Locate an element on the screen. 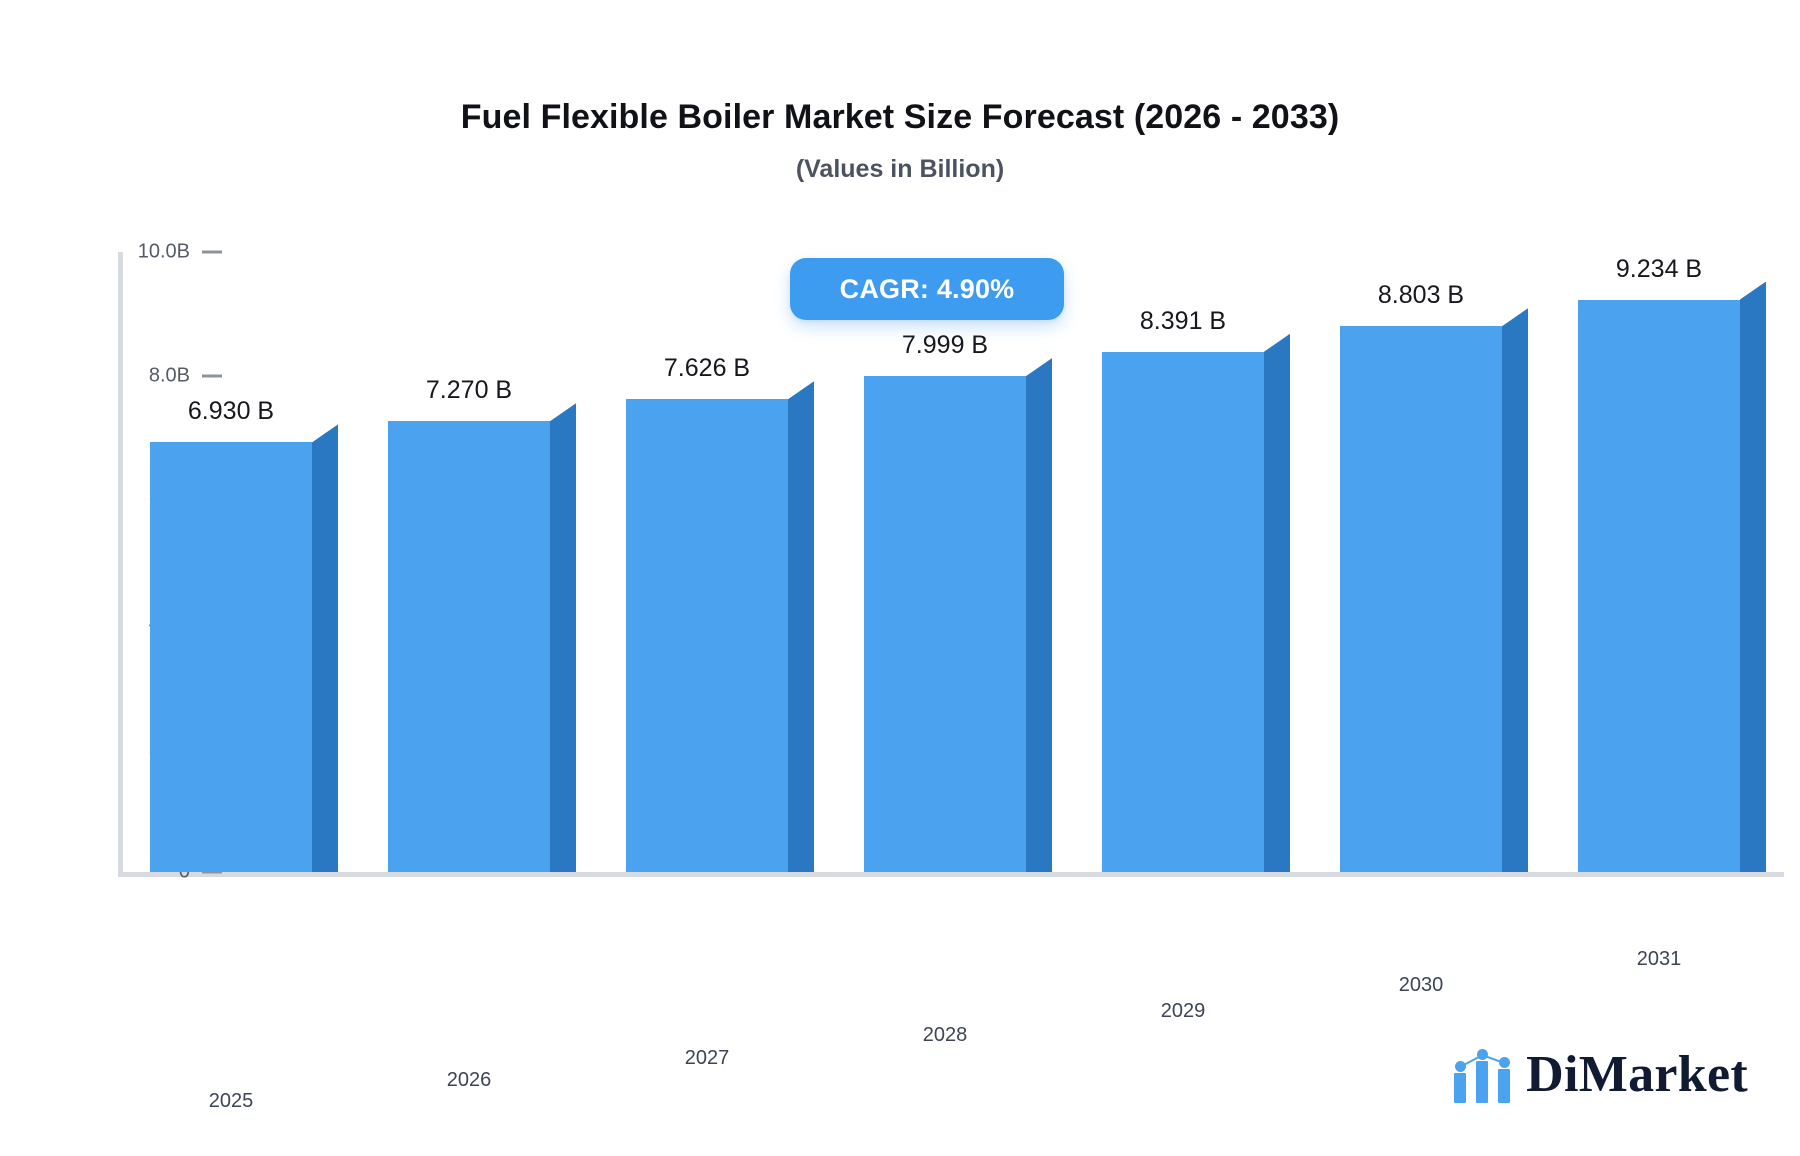 The width and height of the screenshot is (1800, 1156). bar-value-label: 9.234 B is located at coordinates (1659, 268).